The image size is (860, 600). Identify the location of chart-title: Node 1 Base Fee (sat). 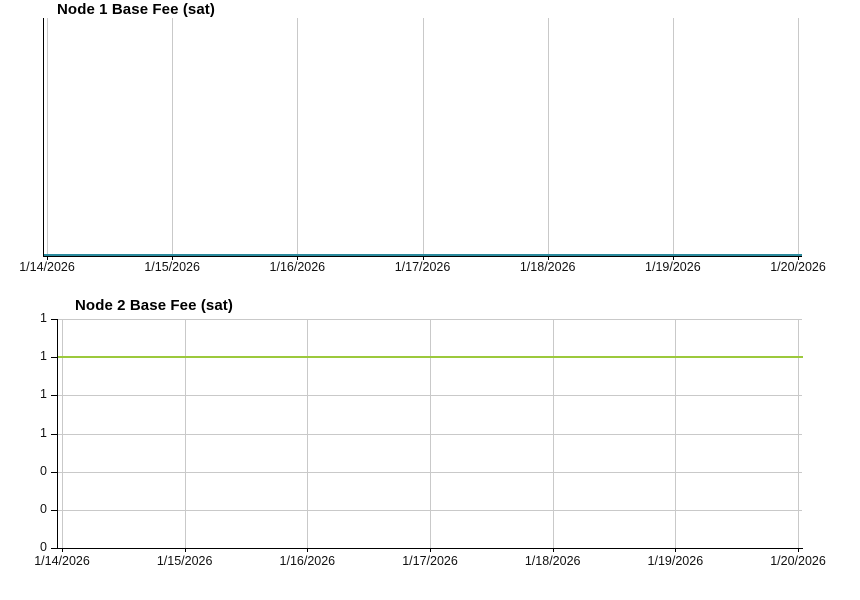
(136, 9).